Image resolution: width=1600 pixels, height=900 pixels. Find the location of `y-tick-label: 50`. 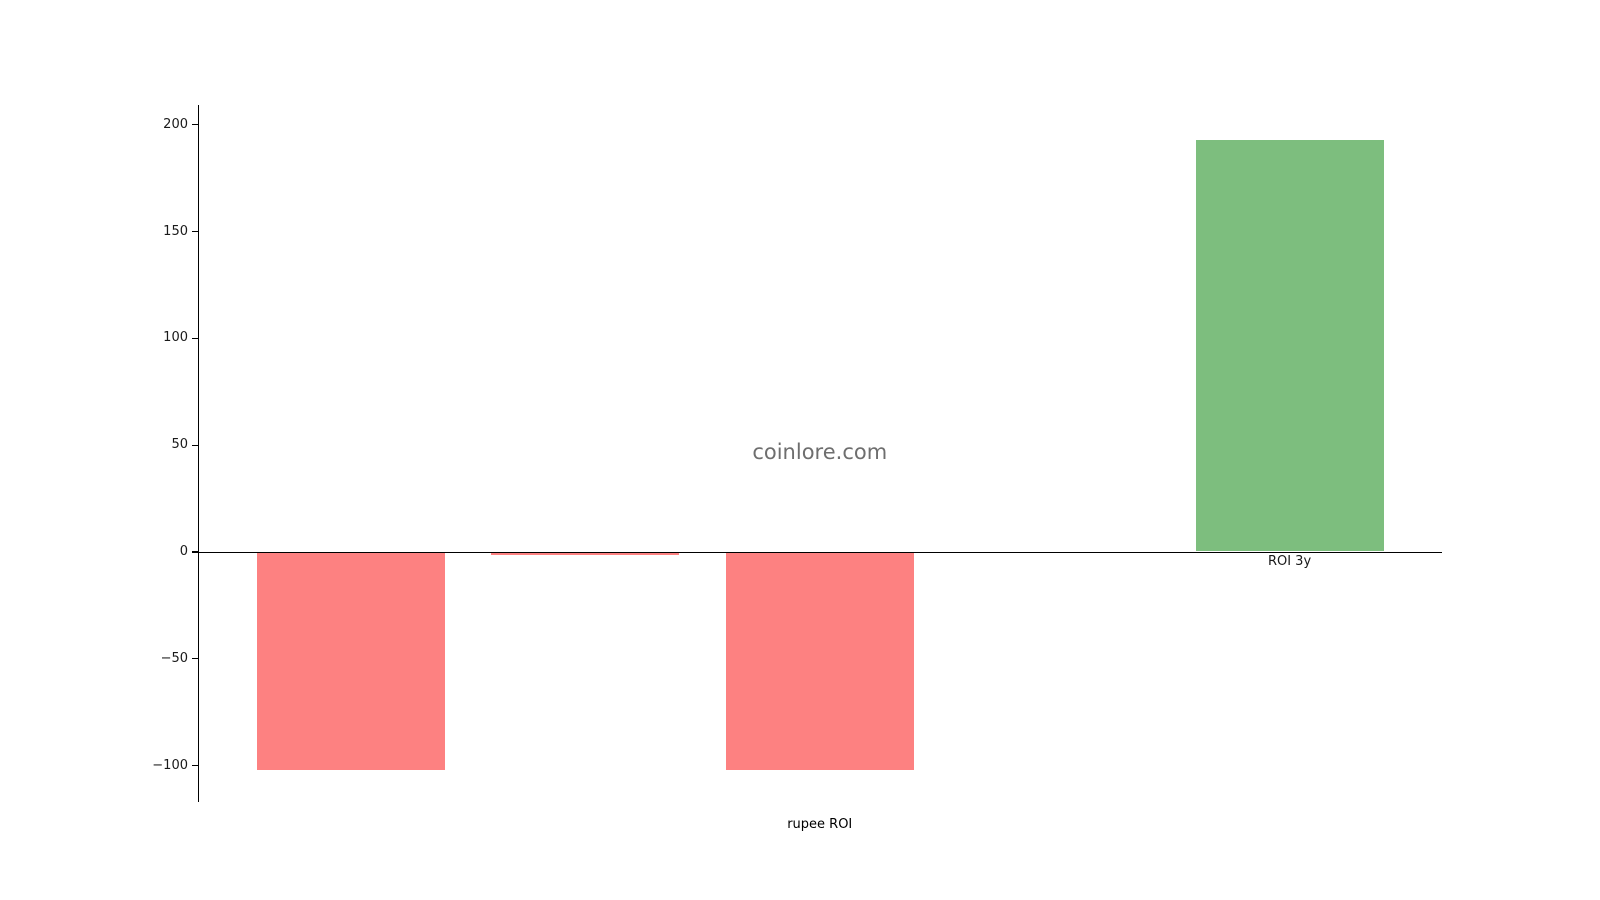

y-tick-label: 50 is located at coordinates (179, 445).